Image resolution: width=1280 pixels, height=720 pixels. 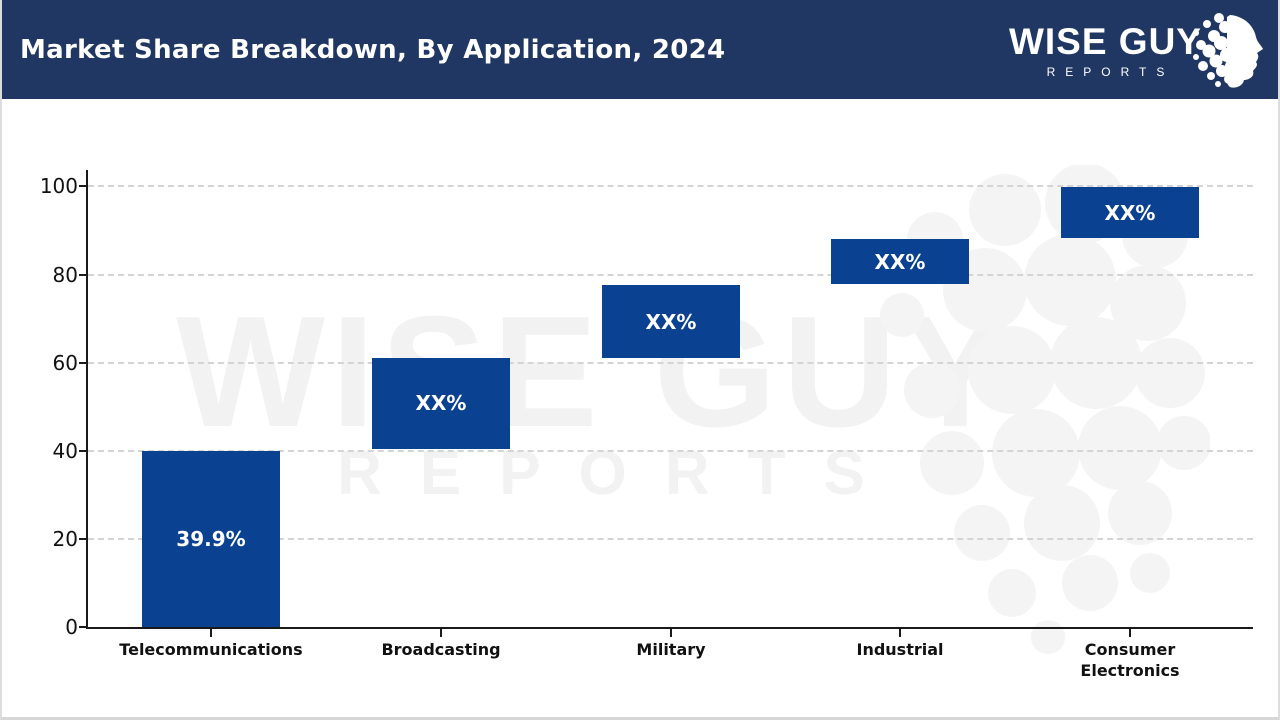 I want to click on y-tick-label-60: 60, so click(x=65, y=362).